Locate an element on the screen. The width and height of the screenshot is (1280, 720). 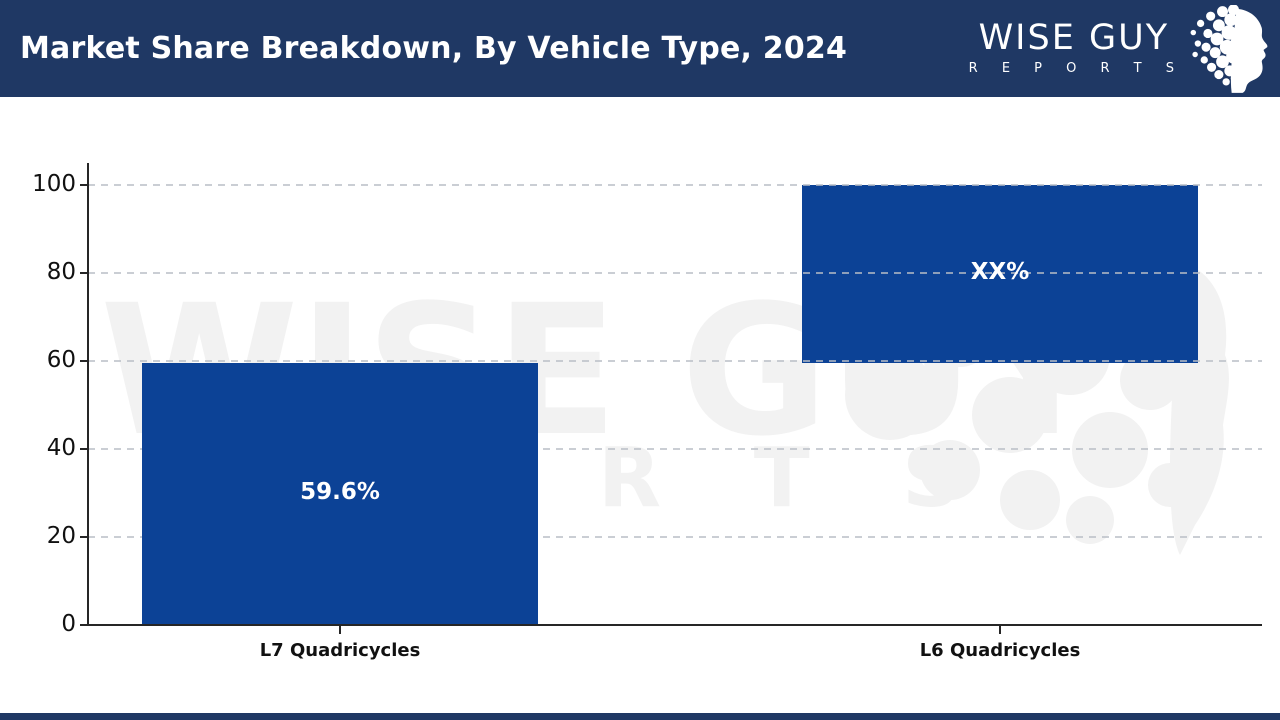
gridline-y40 is located at coordinates (675, 449).